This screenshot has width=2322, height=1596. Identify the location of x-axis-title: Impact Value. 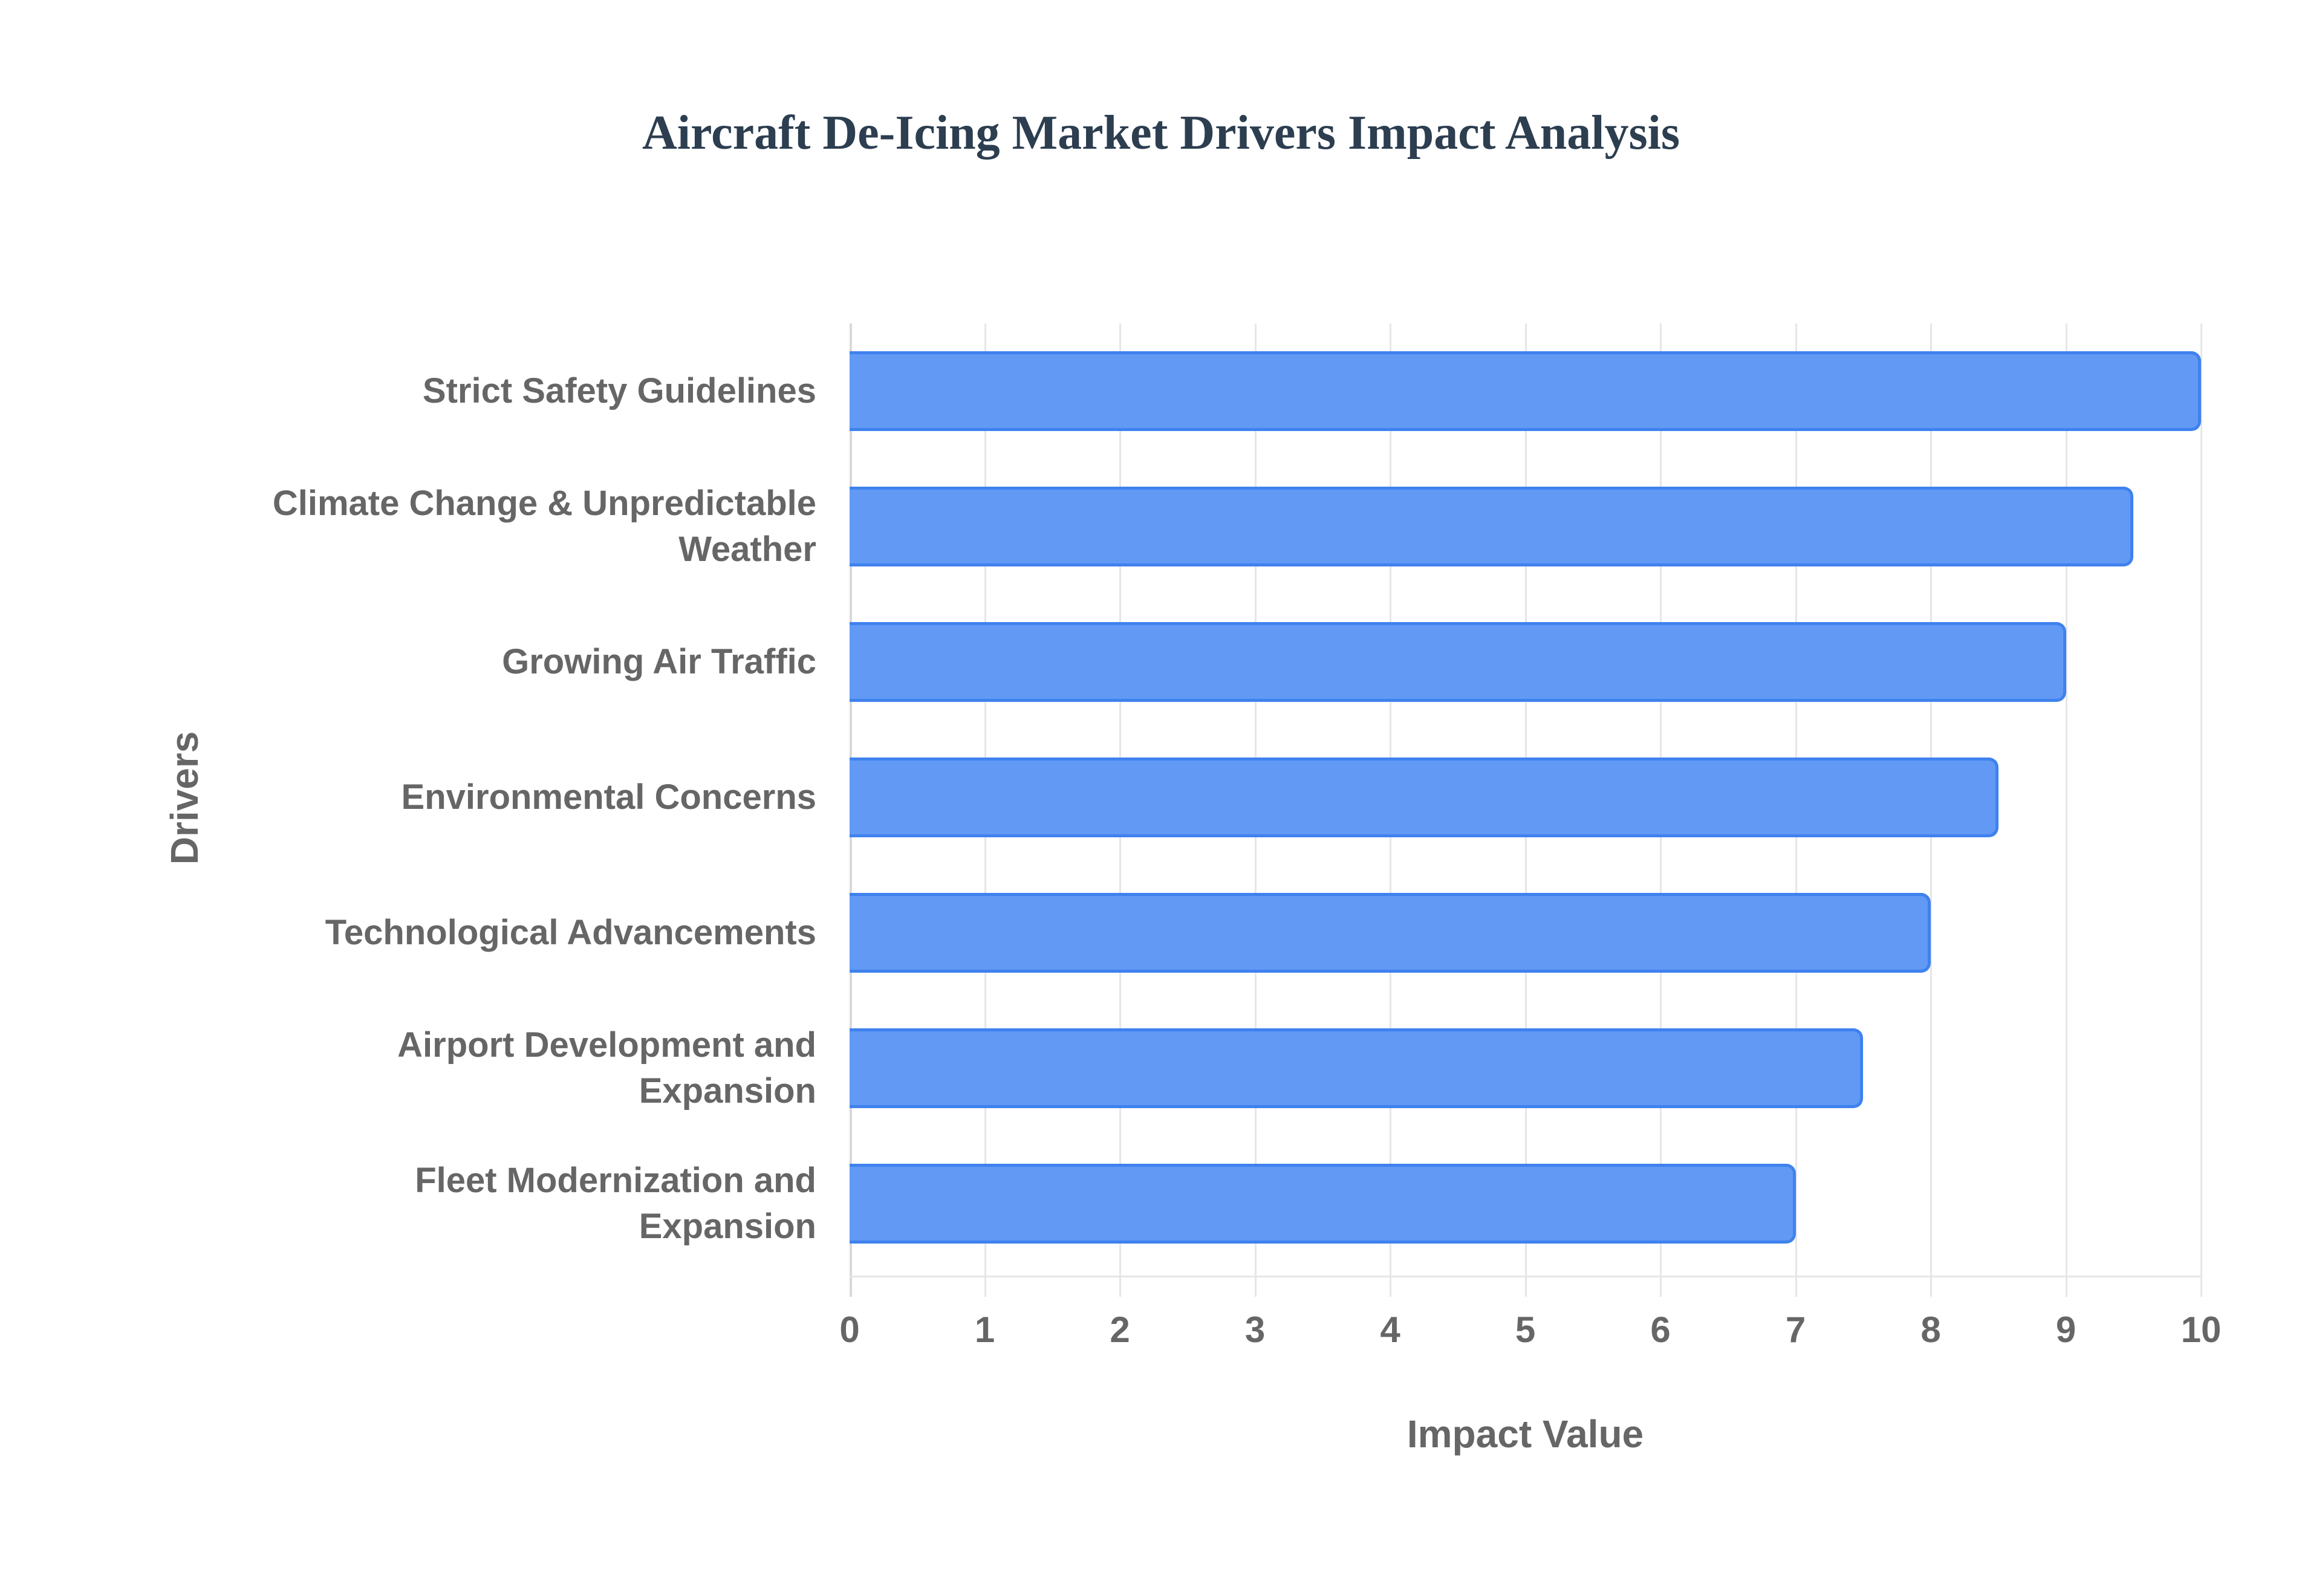
(1525, 1434).